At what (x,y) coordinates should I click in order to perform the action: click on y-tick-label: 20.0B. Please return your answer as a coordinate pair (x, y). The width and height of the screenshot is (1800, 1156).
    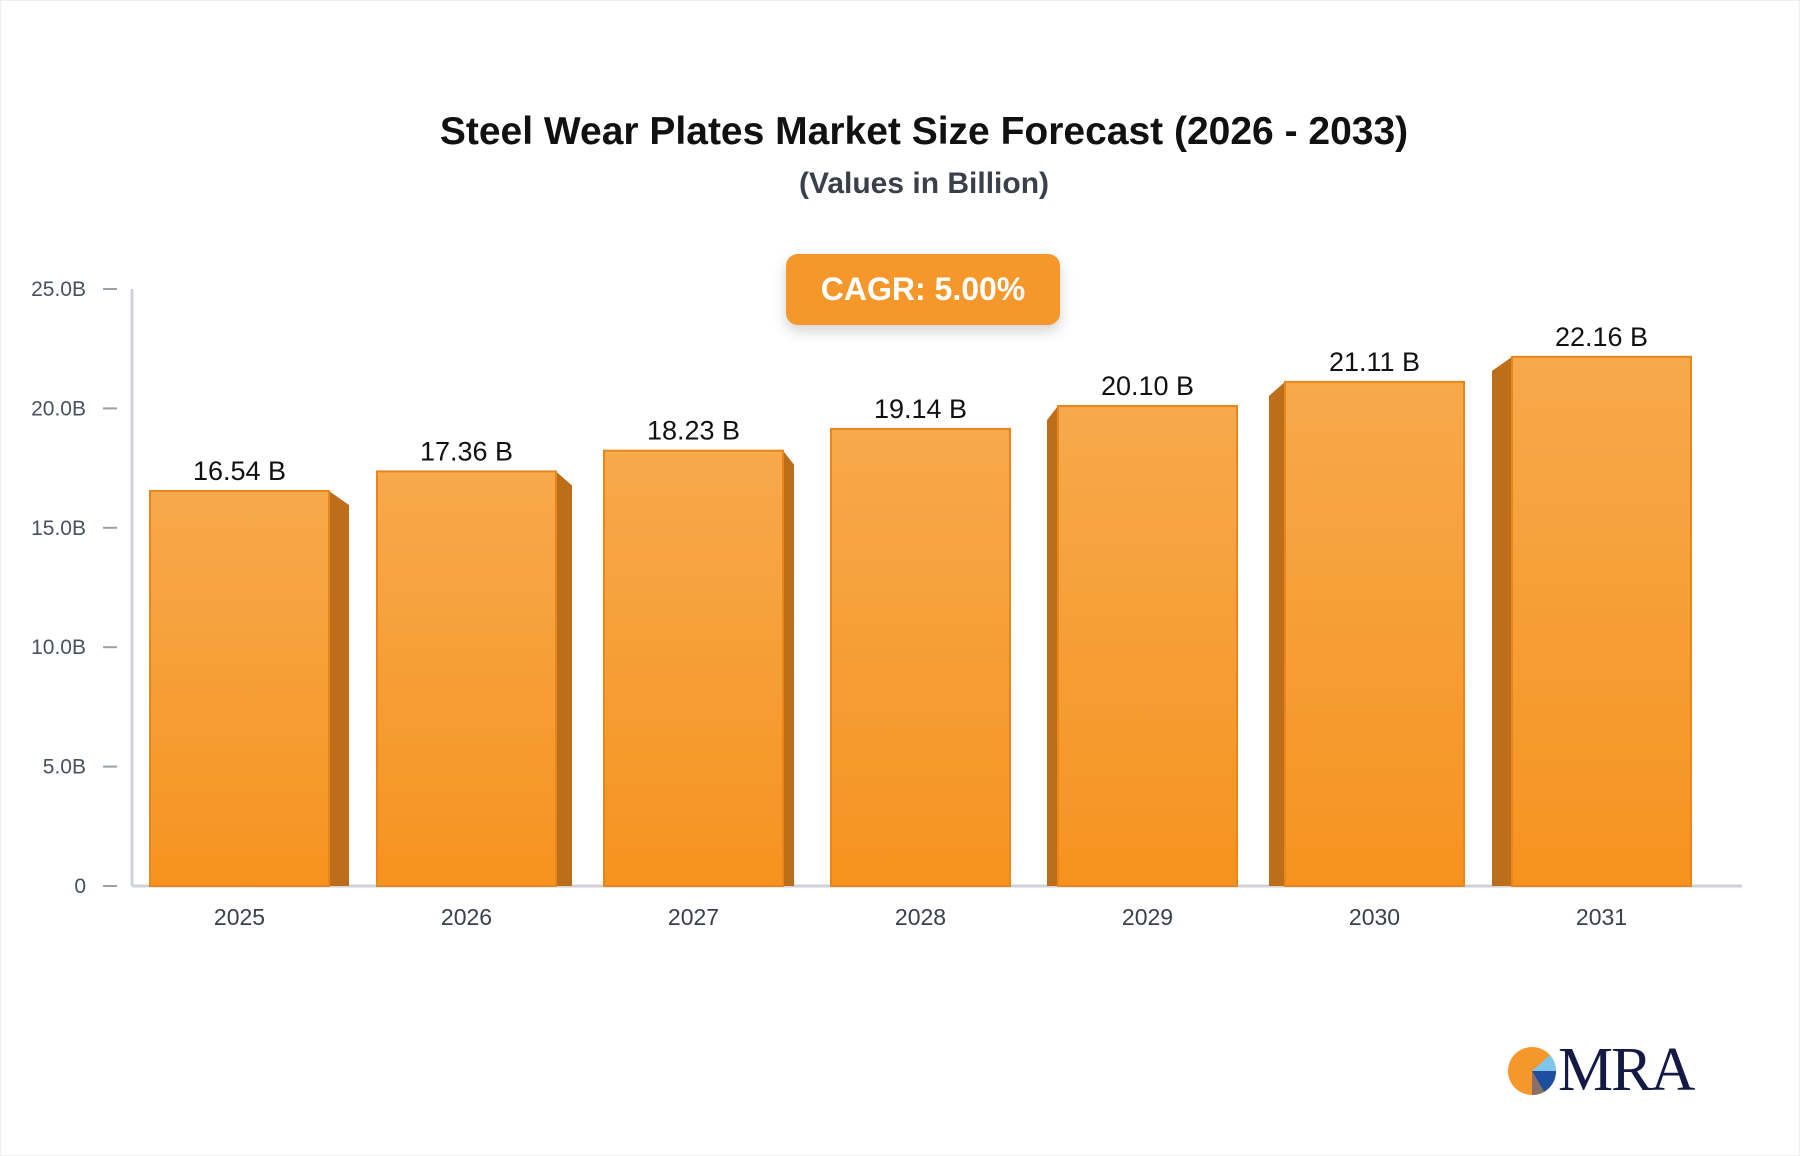
    Looking at the image, I should click on (58, 408).